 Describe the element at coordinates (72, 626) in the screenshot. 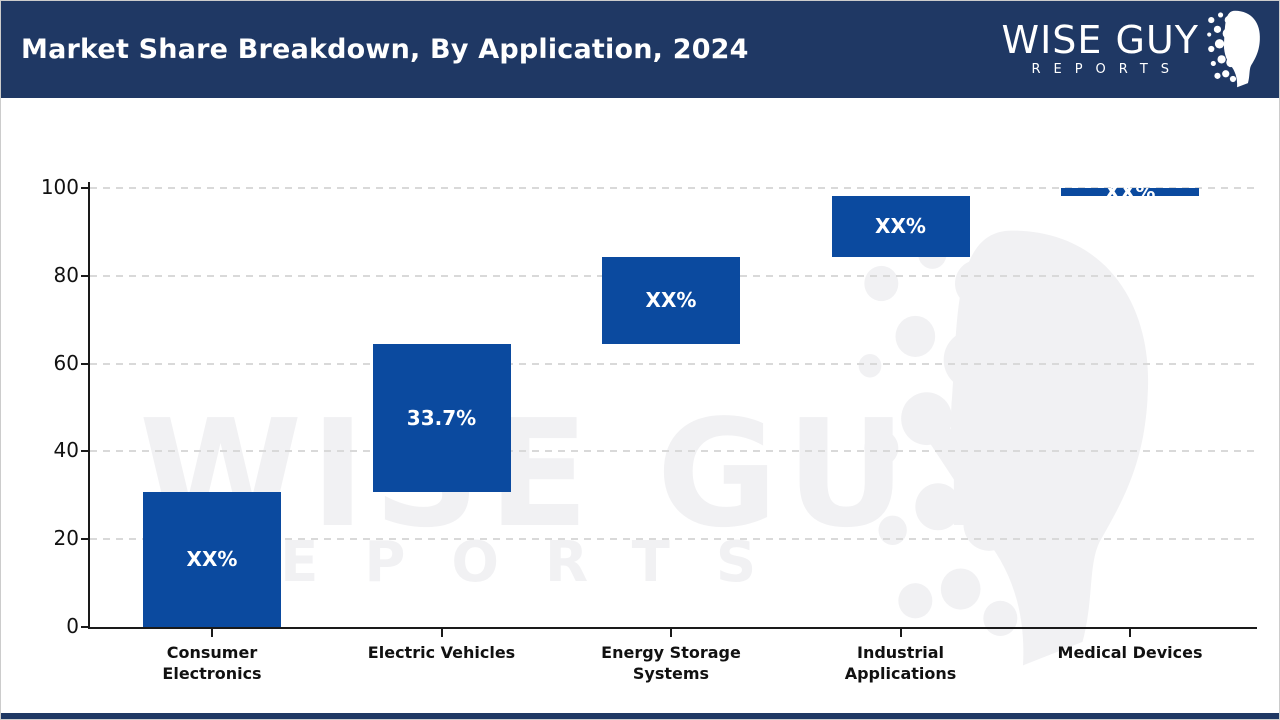

I see `y-axis-tick-label: 0` at that location.